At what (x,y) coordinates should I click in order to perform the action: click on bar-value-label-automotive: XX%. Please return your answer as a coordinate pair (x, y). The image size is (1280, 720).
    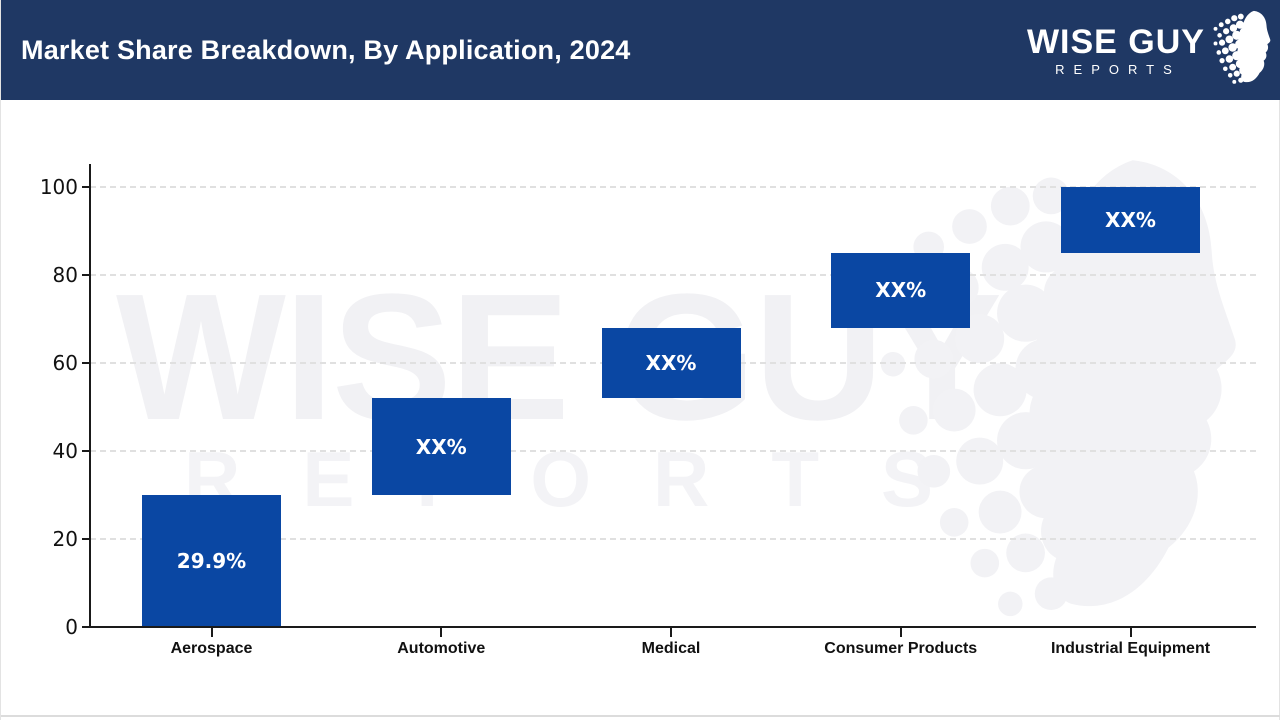
    Looking at the image, I should click on (441, 446).